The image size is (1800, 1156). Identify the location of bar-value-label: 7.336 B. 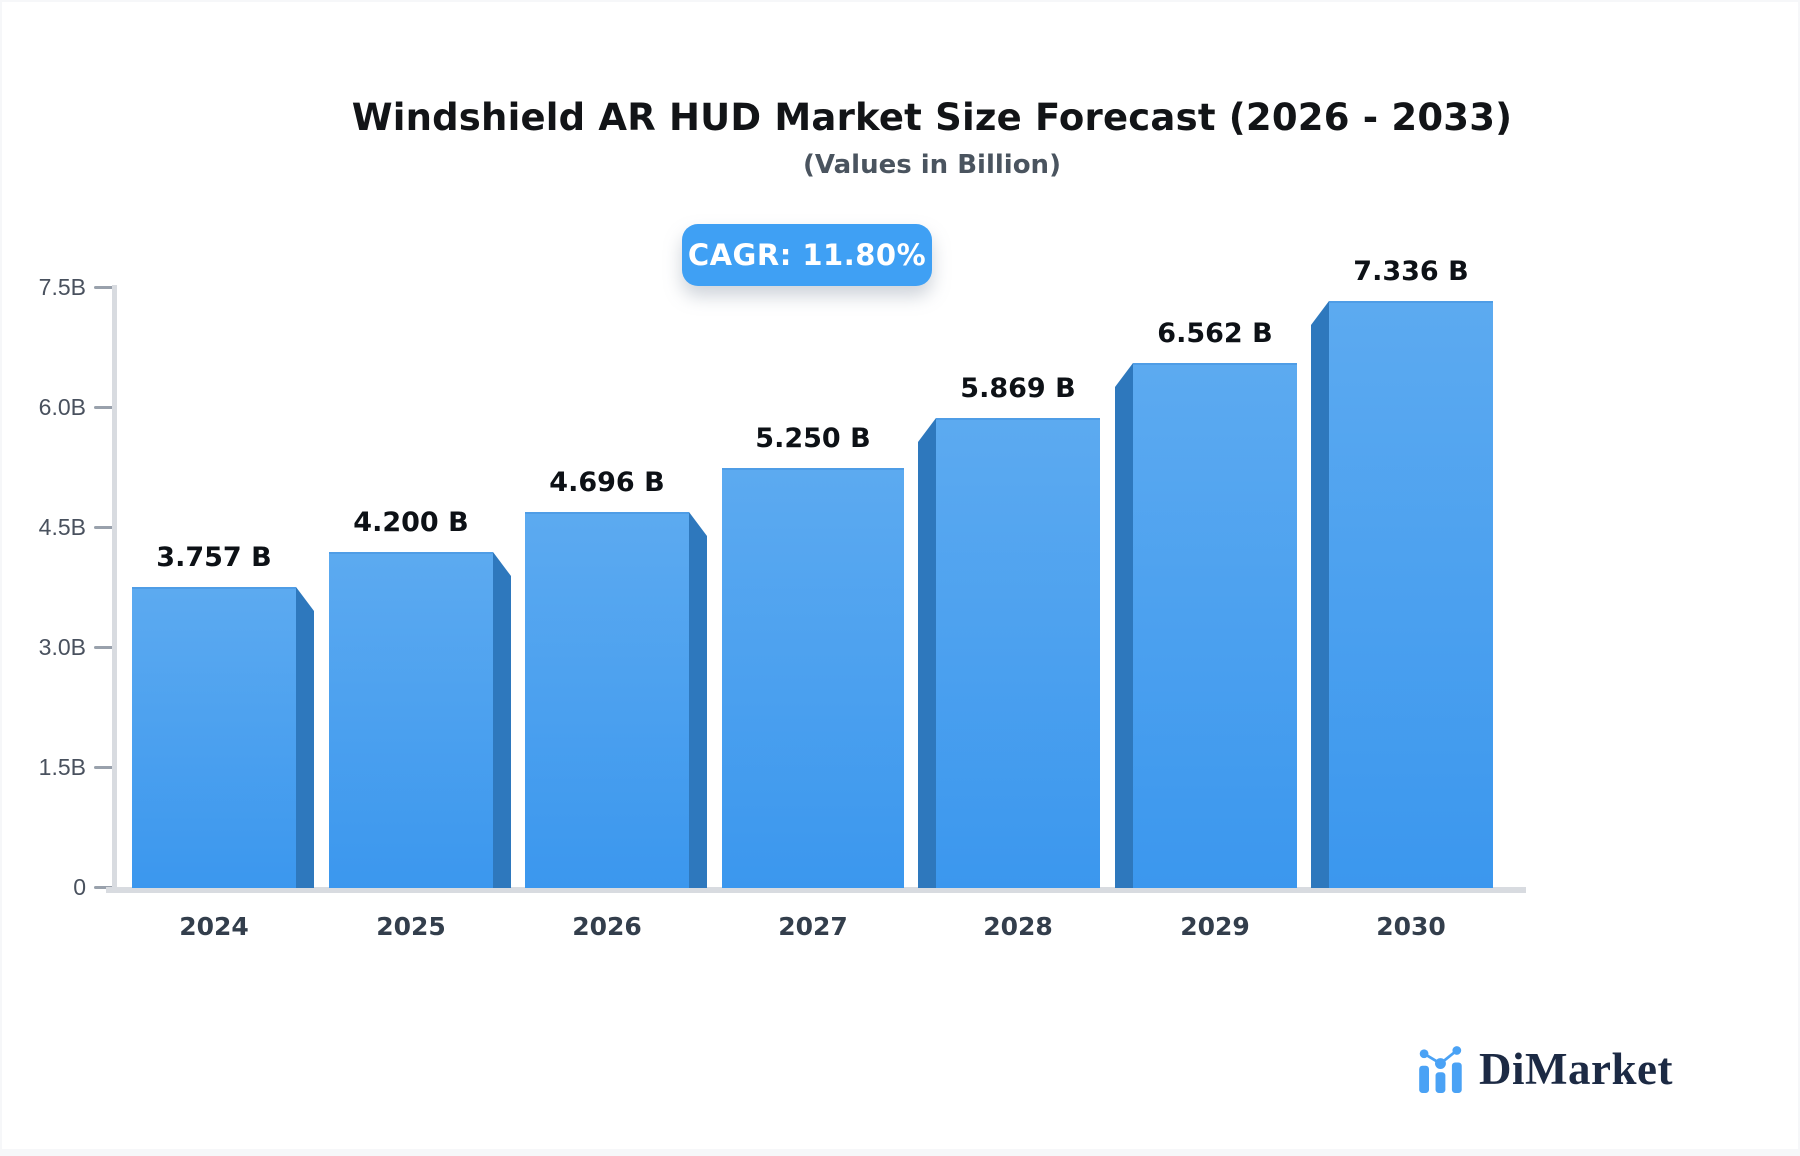
(1411, 271).